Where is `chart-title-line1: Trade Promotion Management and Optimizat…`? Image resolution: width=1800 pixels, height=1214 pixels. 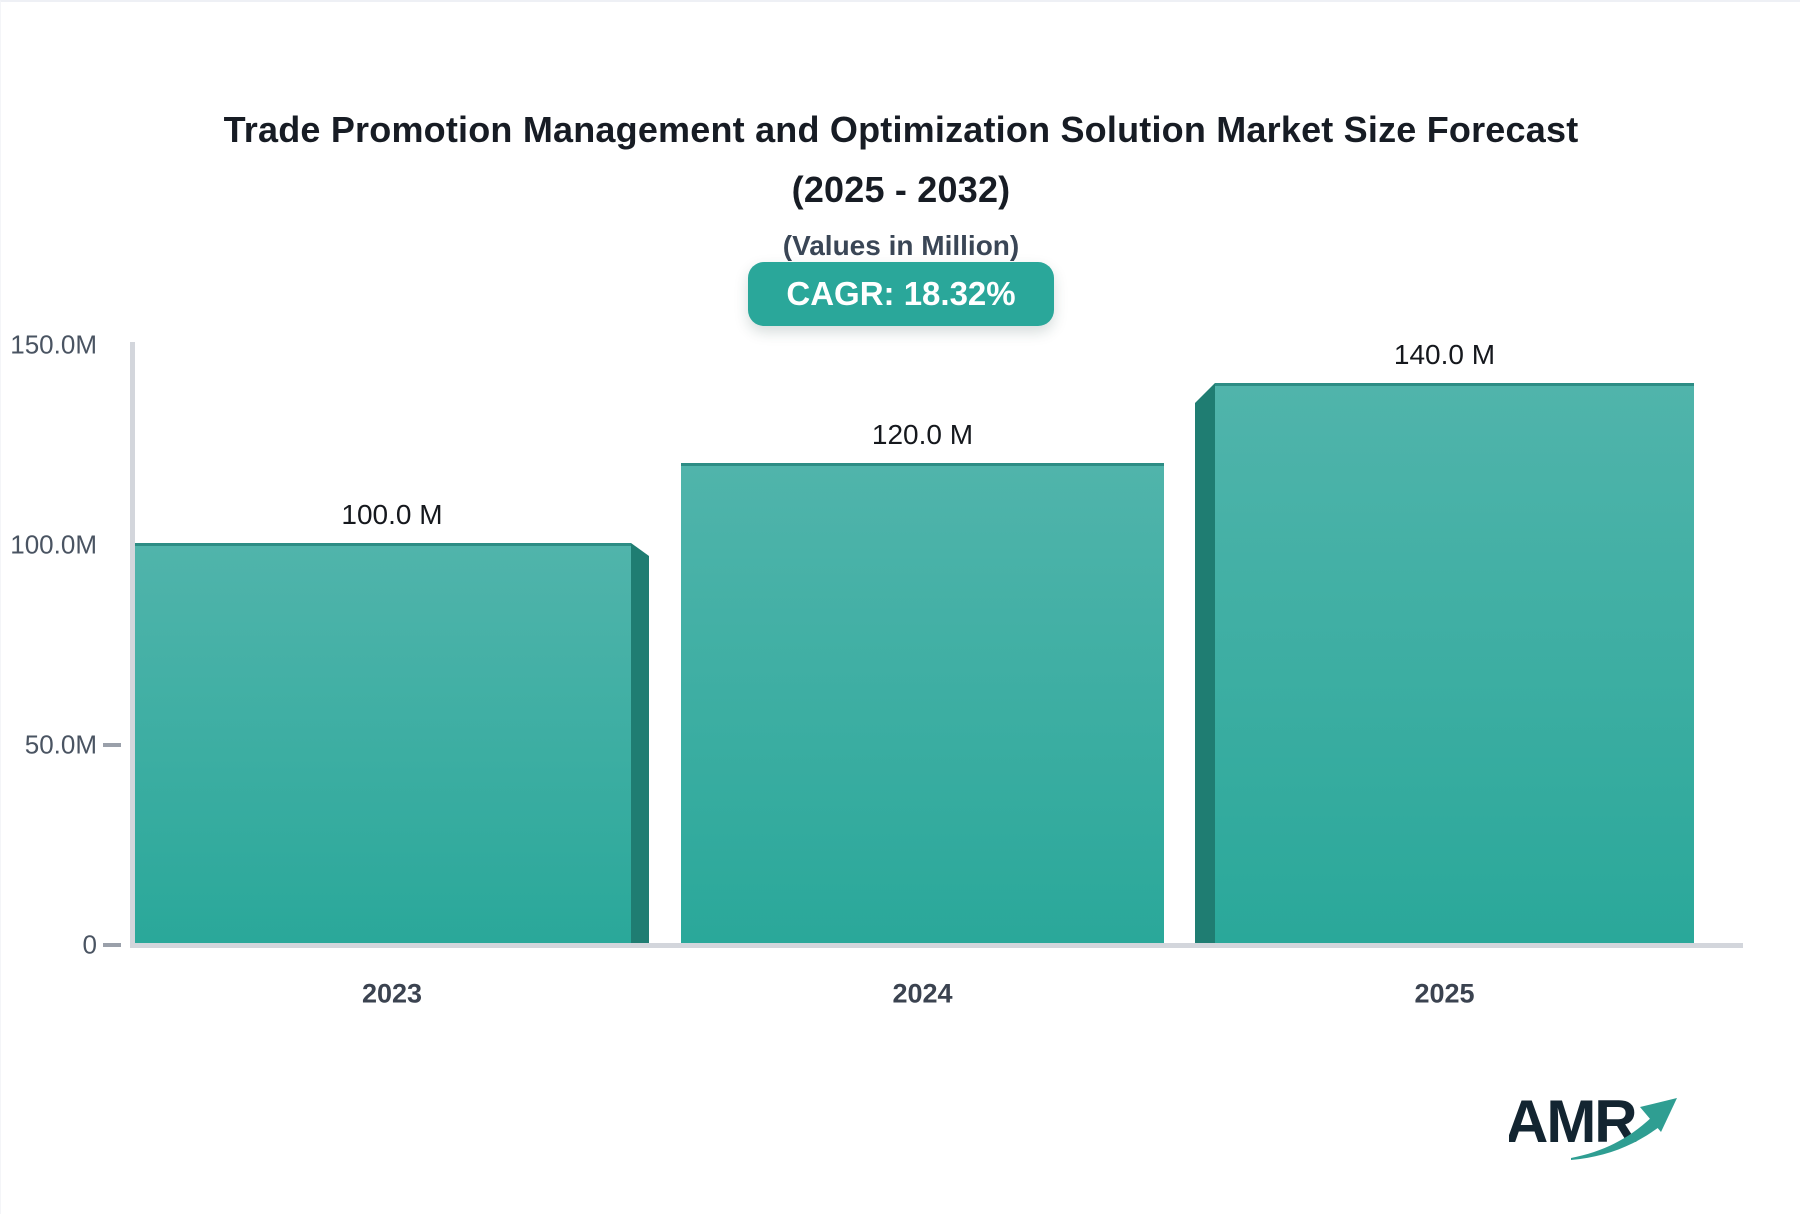 chart-title-line1: Trade Promotion Management and Optimizat… is located at coordinates (901, 129).